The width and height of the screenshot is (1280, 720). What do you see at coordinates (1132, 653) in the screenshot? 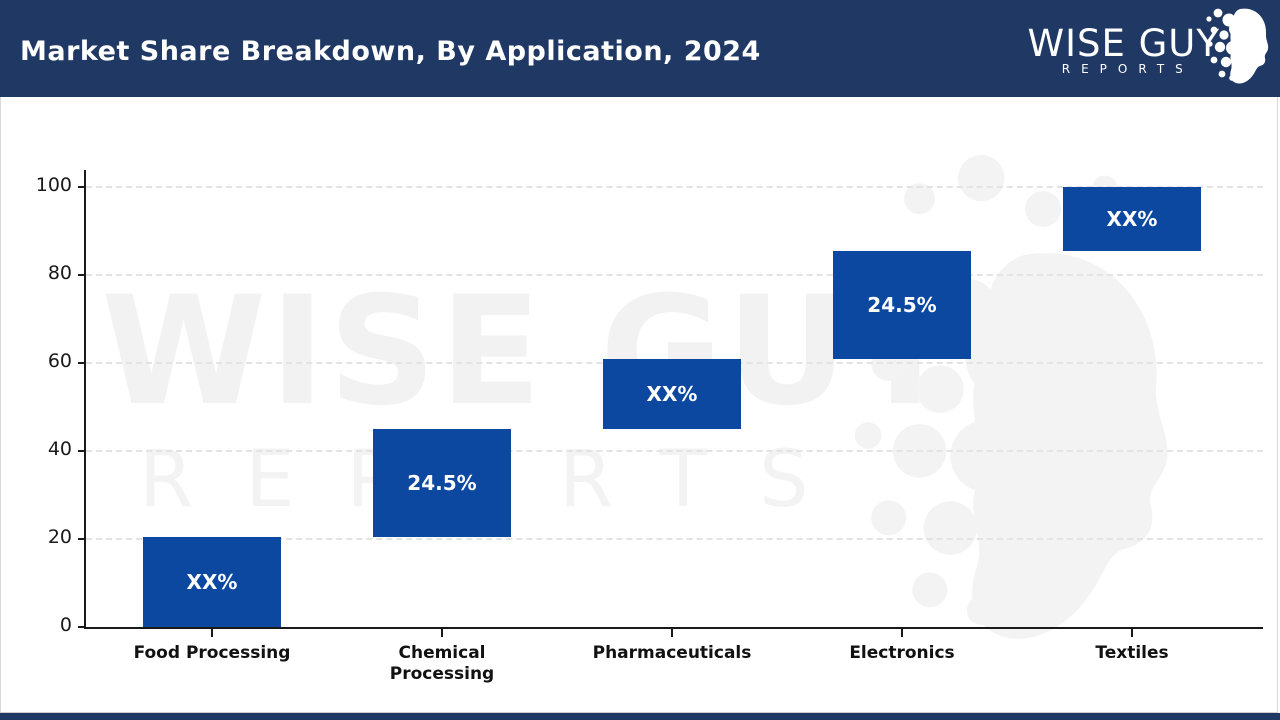
I see `category-label-textiles: Textiles` at bounding box center [1132, 653].